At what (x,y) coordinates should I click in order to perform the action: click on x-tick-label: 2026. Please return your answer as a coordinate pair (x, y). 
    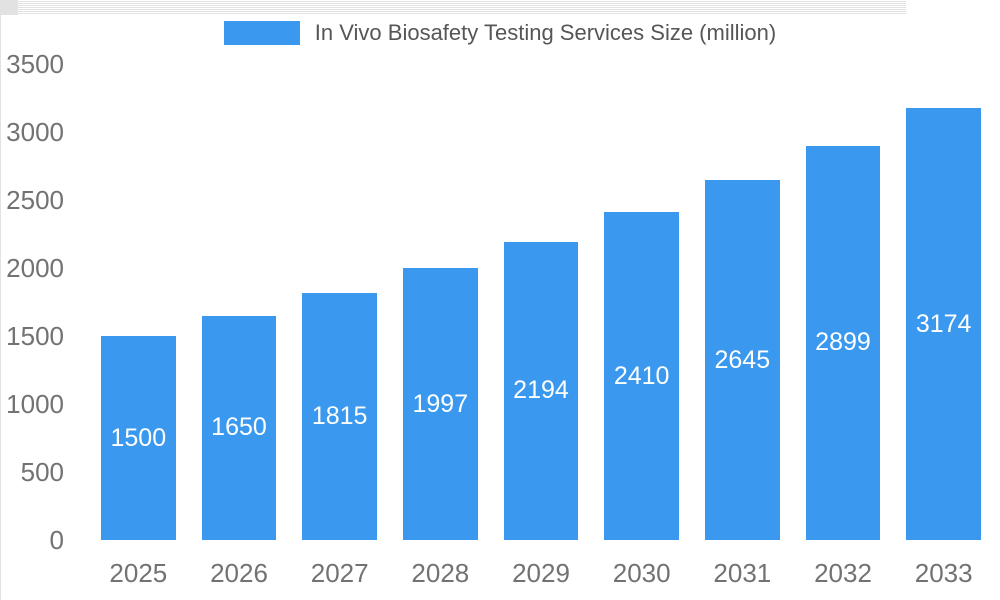
    Looking at the image, I should click on (239, 573).